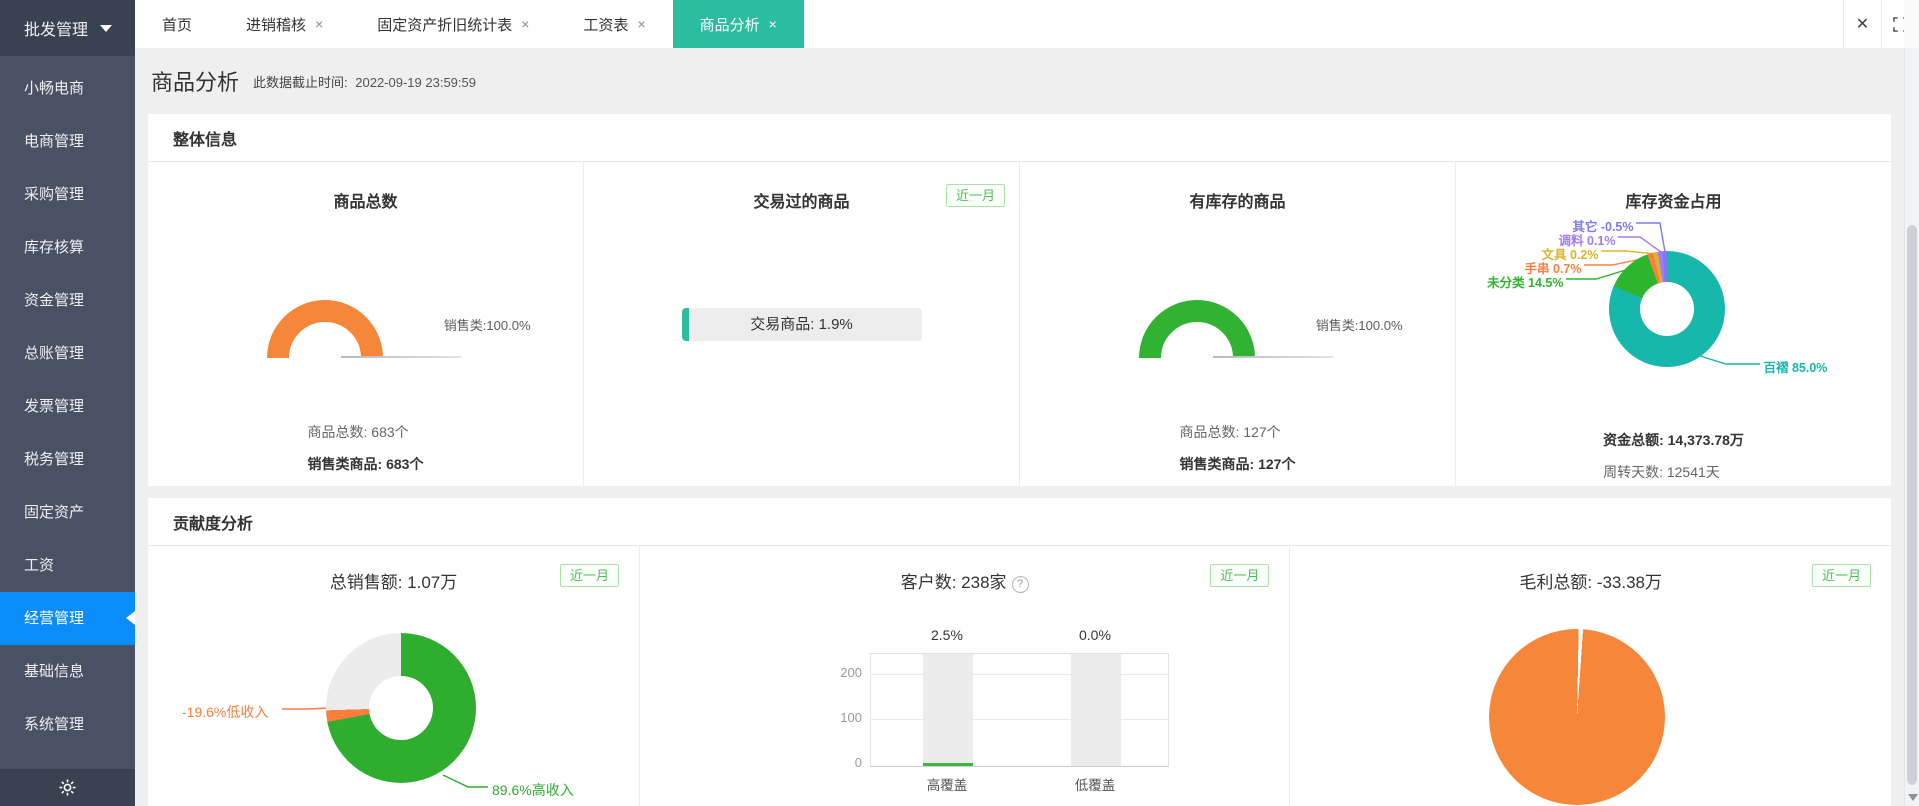  I want to click on stat-line: 周转天数: 12541天, so click(1661, 472).